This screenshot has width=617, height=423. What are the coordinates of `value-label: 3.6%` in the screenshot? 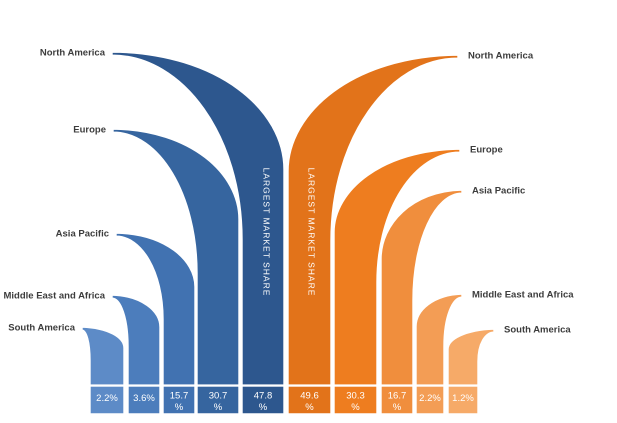 It's located at (144, 398).